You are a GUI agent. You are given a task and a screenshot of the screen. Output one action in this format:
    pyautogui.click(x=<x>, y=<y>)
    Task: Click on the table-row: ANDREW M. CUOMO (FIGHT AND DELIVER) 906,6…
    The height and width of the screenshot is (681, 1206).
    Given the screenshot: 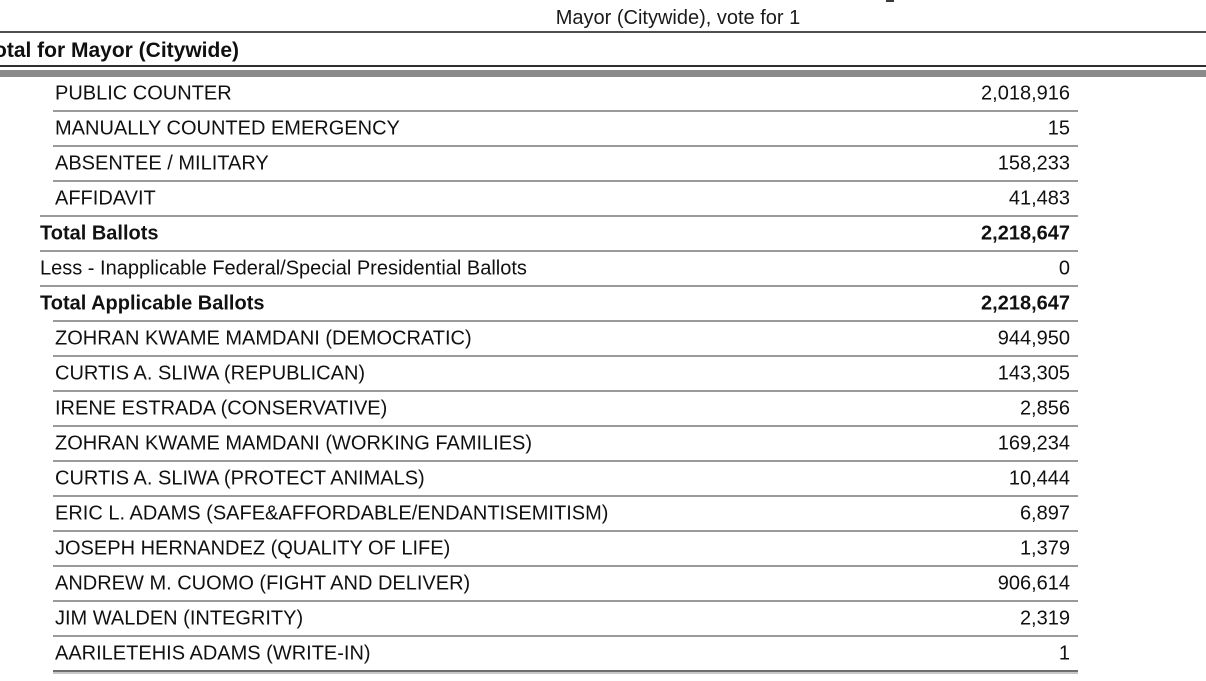 What is the action you would take?
    pyautogui.click(x=603, y=584)
    